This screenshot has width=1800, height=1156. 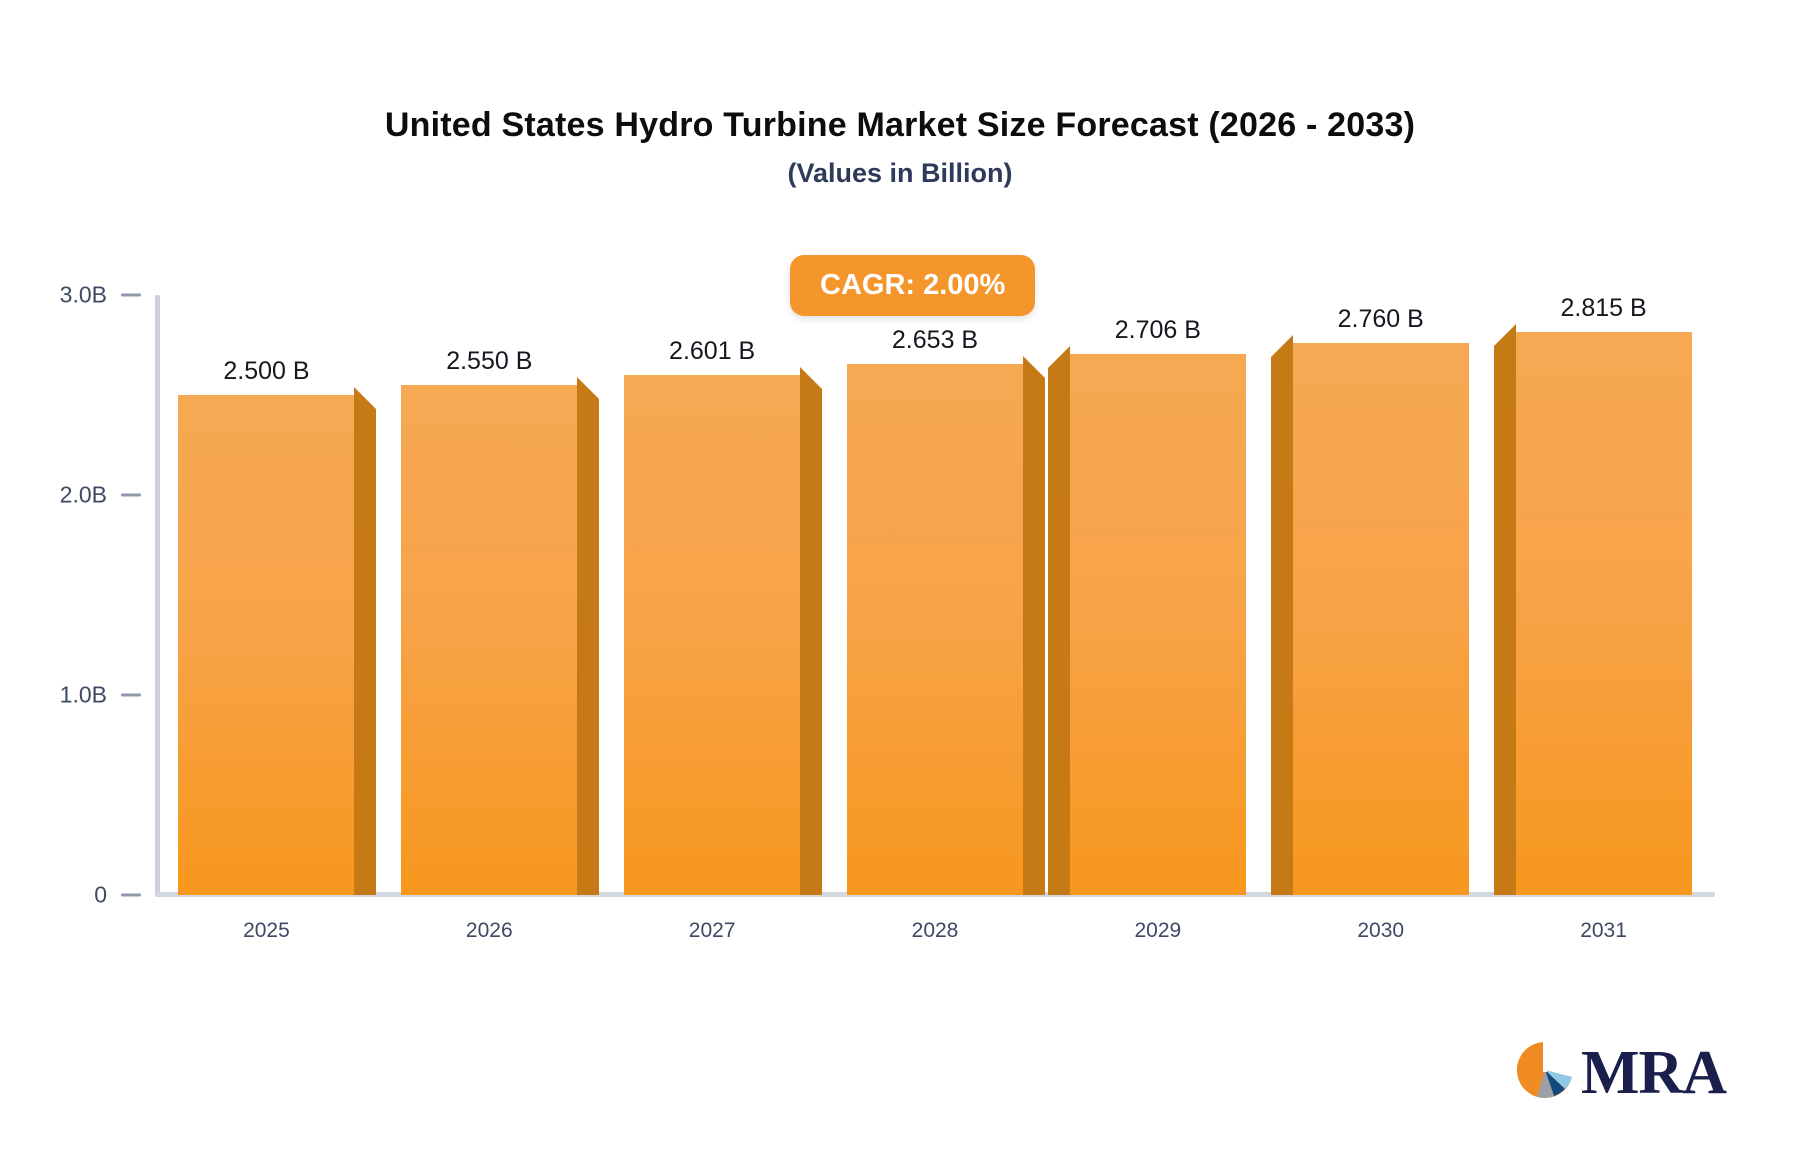 I want to click on x-axis-label: 2027, so click(x=712, y=930).